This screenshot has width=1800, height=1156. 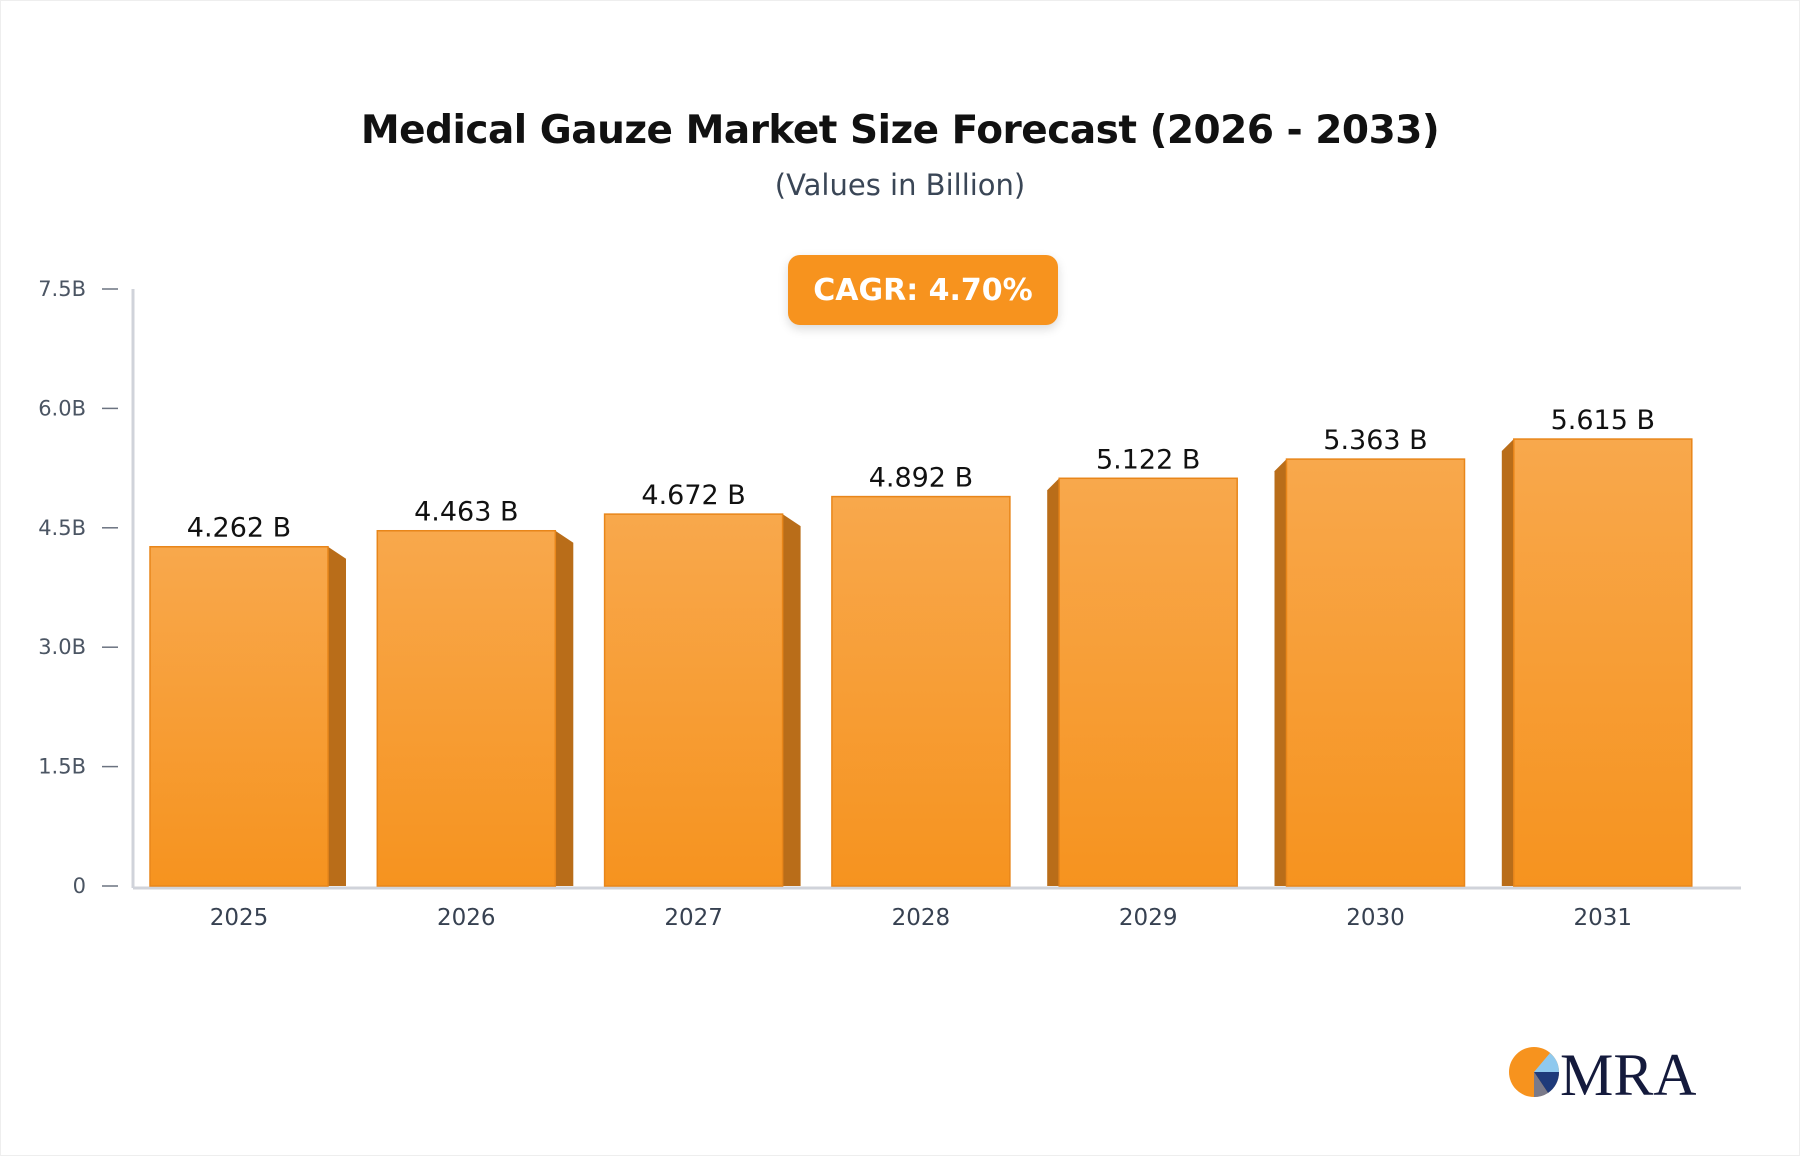 What do you see at coordinates (921, 918) in the screenshot?
I see `x-tick-label: 2028` at bounding box center [921, 918].